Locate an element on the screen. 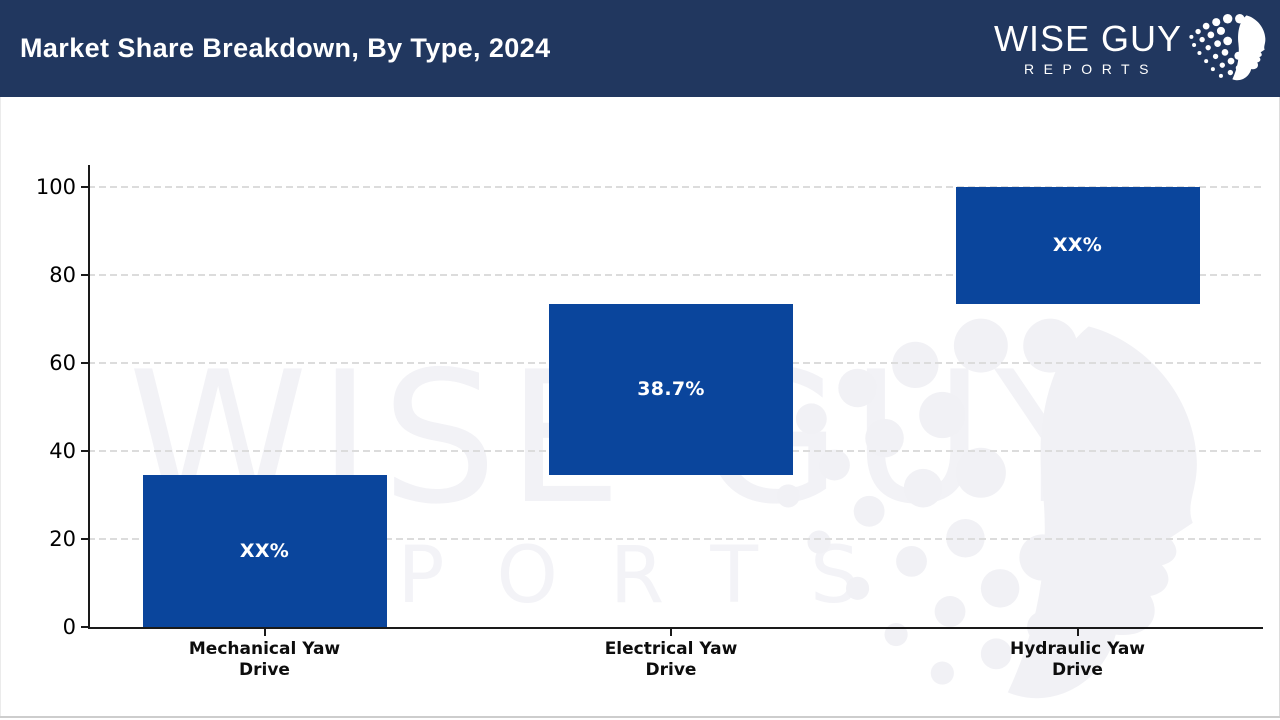  x-category-label-3: Hydraulic Yaw Drive is located at coordinates (1077, 660).